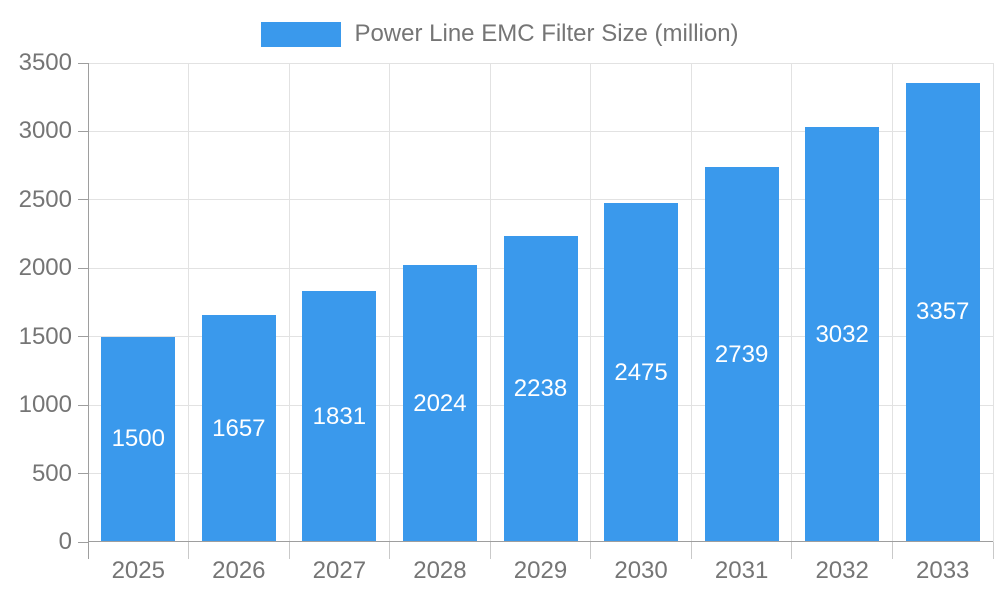 This screenshot has height=600, width=1000. What do you see at coordinates (45, 199) in the screenshot?
I see `y-axis-label: 2500` at bounding box center [45, 199].